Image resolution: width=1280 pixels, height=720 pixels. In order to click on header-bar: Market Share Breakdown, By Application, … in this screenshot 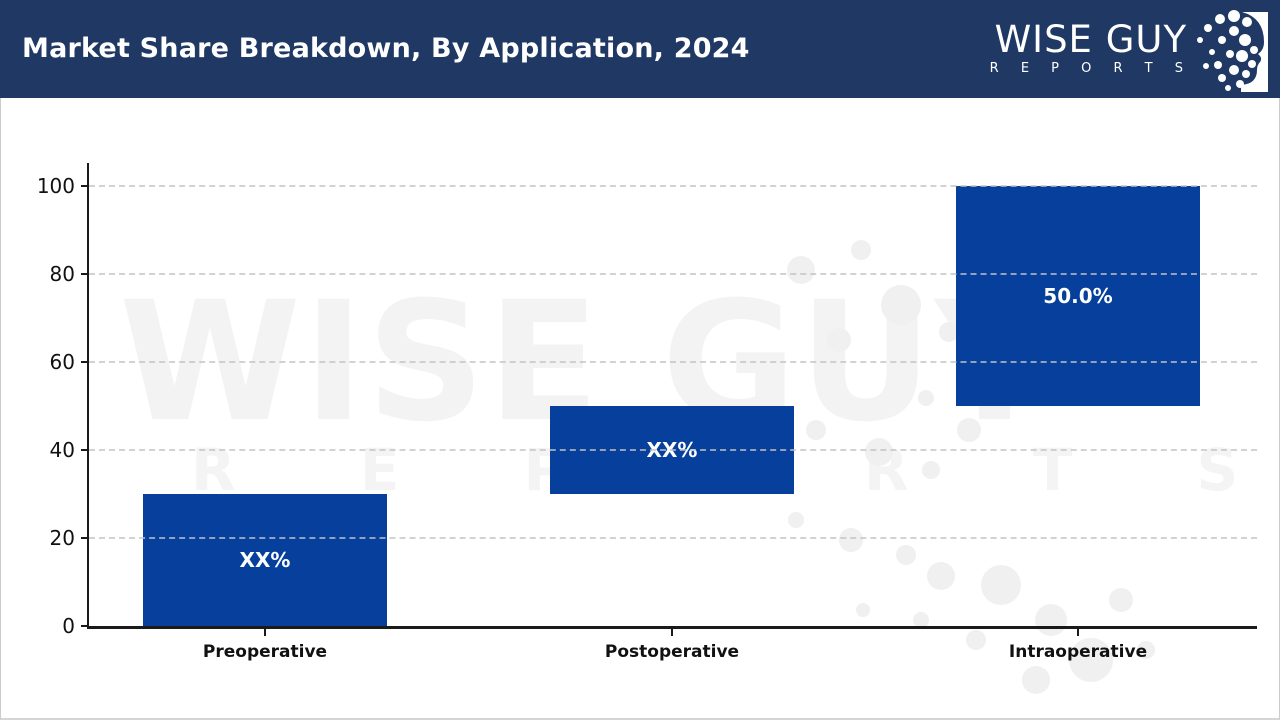, I will do `click(640, 49)`.